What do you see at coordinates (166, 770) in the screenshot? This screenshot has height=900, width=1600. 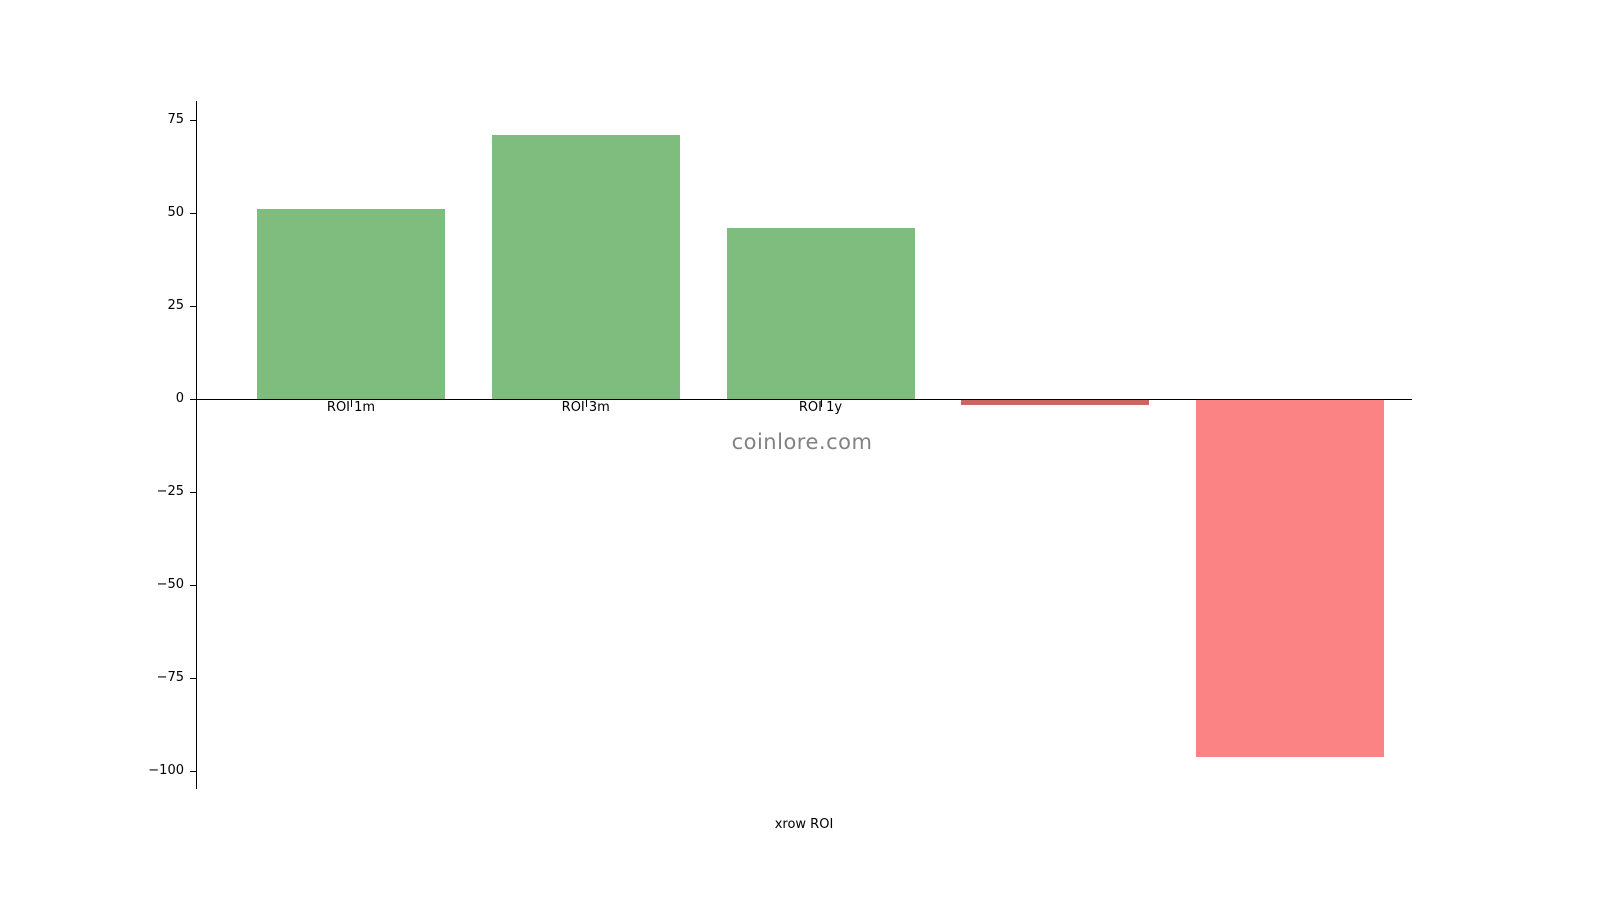 I see `y-tick-label: −100` at bounding box center [166, 770].